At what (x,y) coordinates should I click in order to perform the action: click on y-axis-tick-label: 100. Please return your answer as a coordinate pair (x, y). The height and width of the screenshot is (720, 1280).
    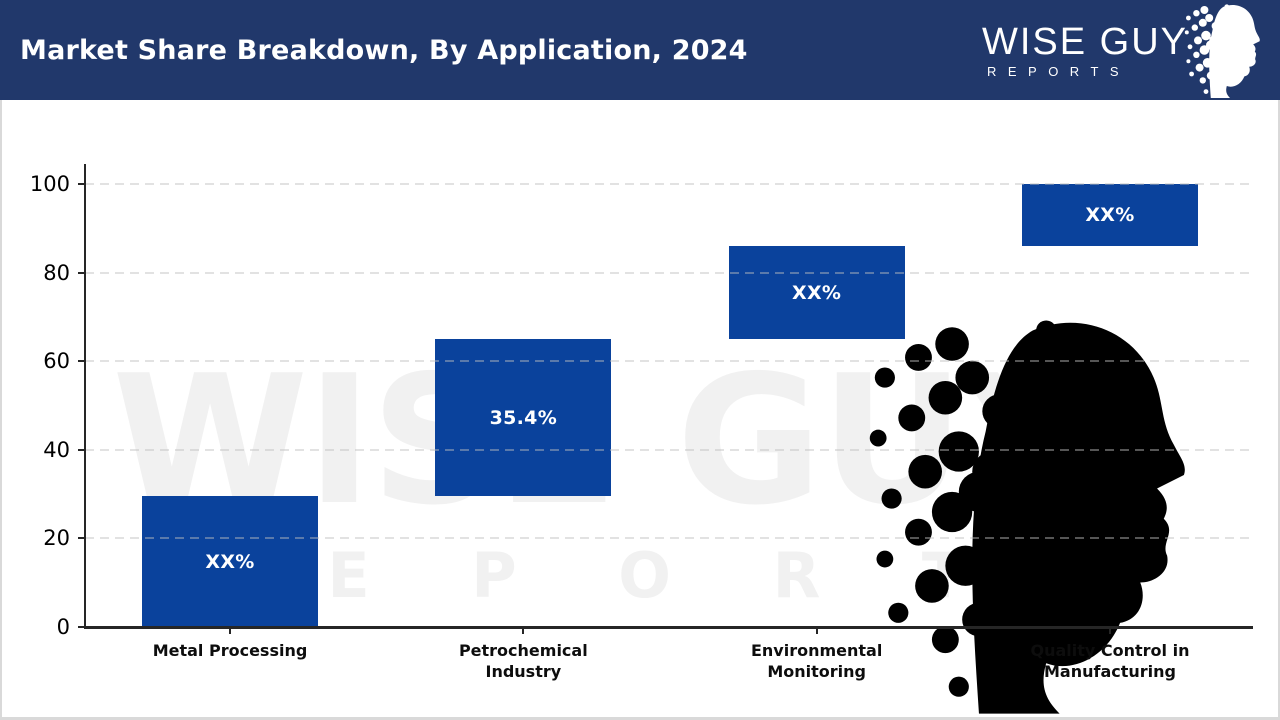
    Looking at the image, I should click on (49, 184).